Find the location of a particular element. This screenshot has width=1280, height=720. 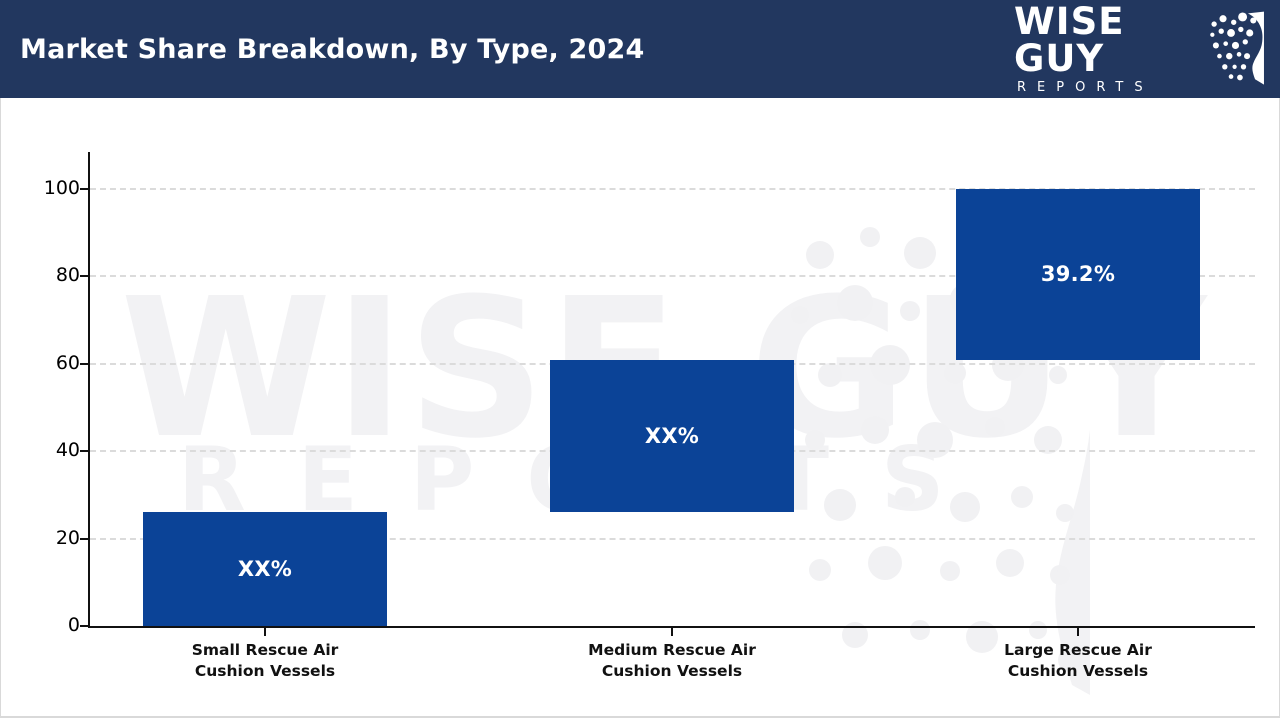

y-axis-line is located at coordinates (89, 389).